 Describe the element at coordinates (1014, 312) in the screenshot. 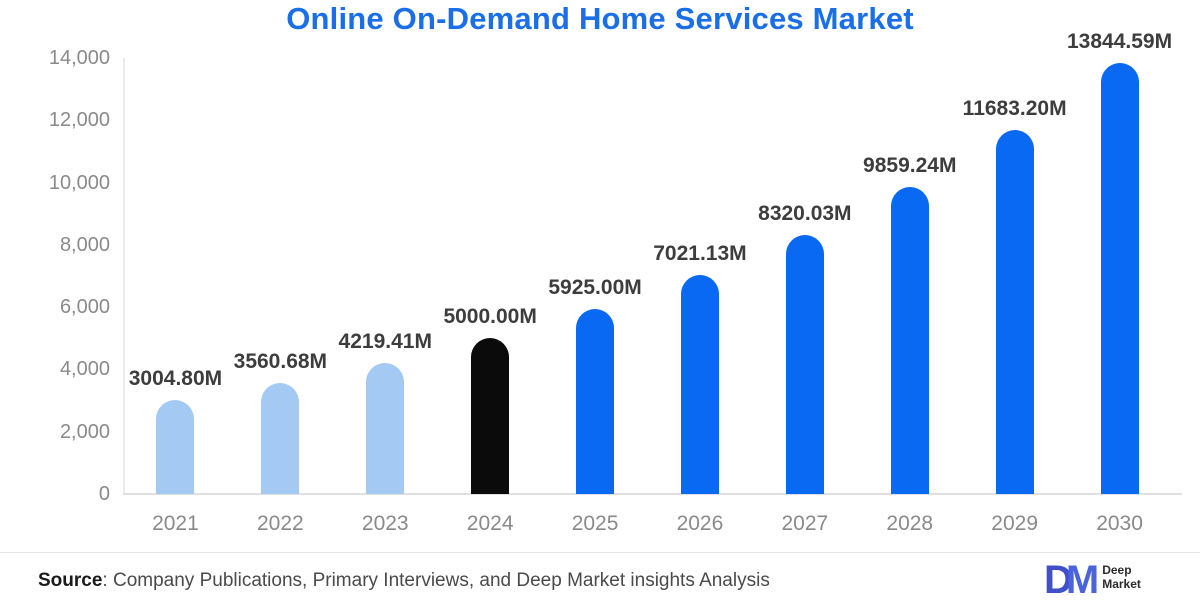

I see `bar-2029` at that location.